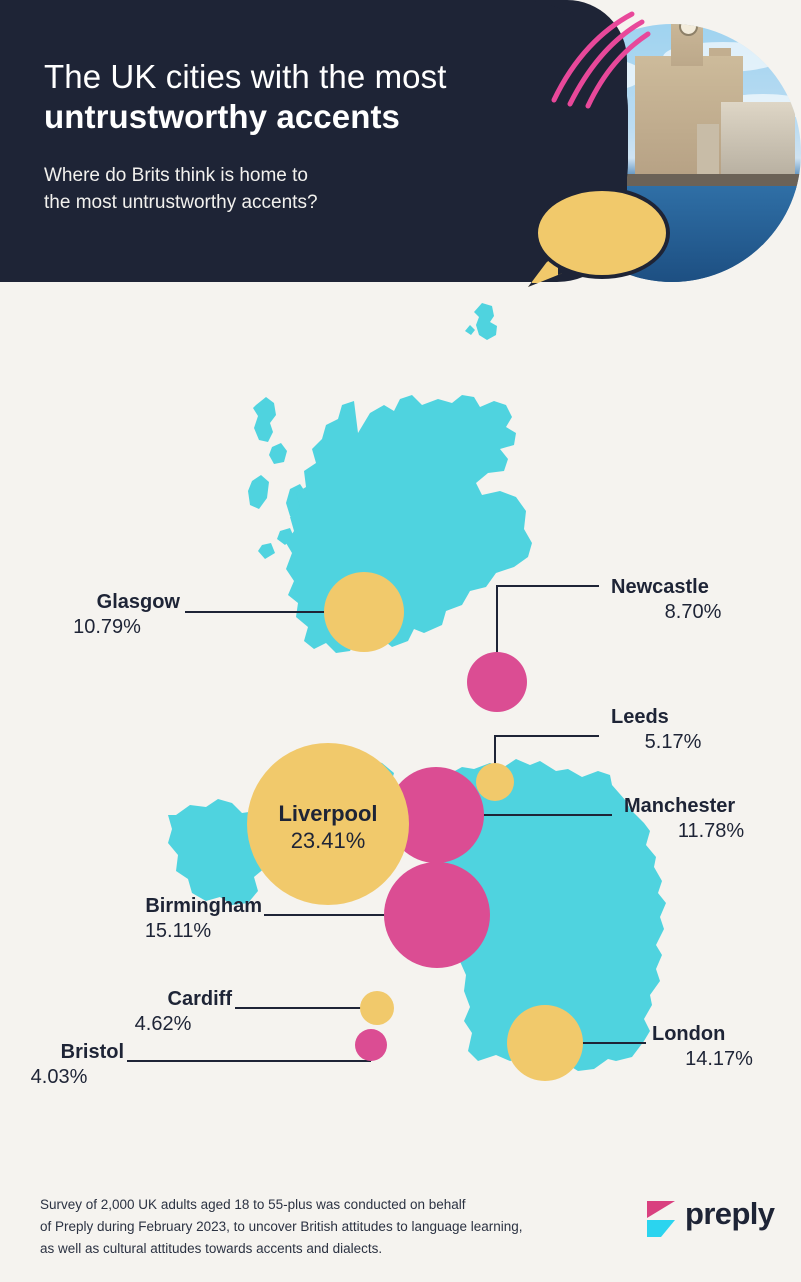 This screenshot has height=1282, width=801. Describe the element at coordinates (601, 60) in the screenshot. I see `swoosh-decoration` at that location.